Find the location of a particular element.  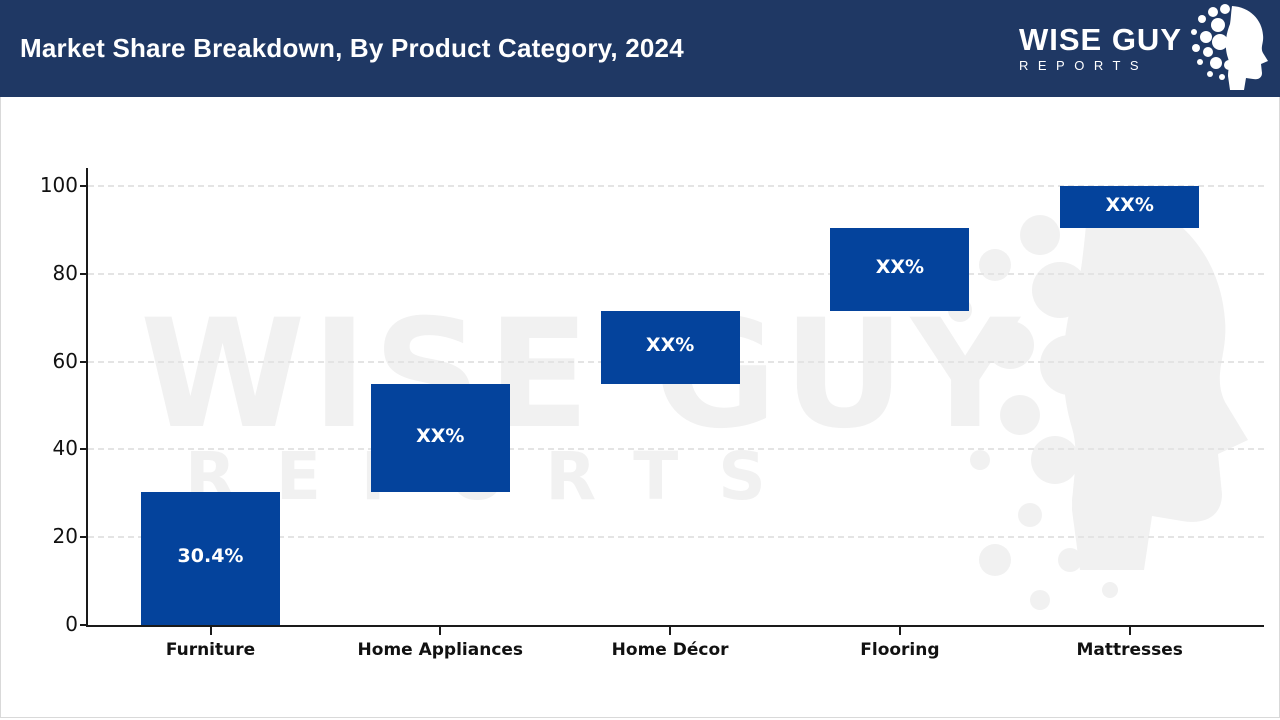

wise-guy-logo: WISE GUY REPORTS is located at coordinates (1149, 48).